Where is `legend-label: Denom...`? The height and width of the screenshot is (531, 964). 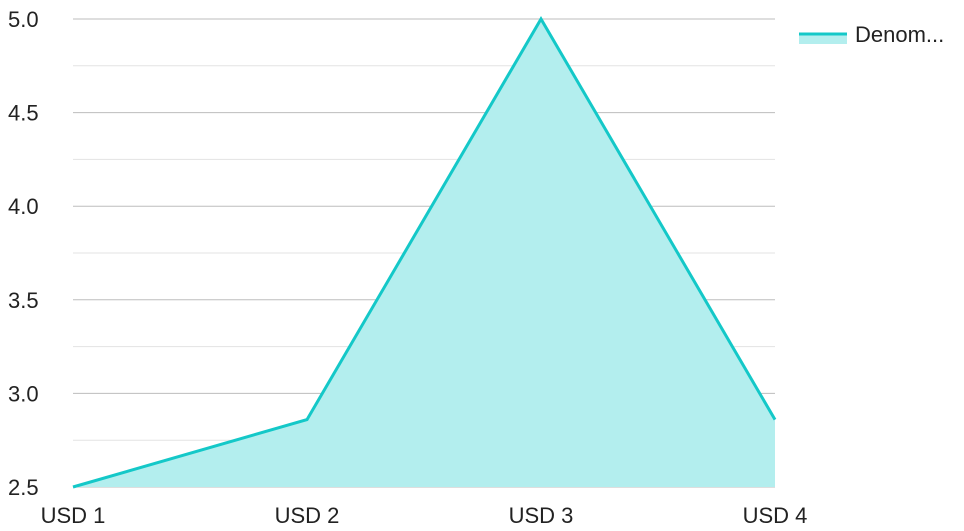
legend-label: Denom... is located at coordinates (899, 34).